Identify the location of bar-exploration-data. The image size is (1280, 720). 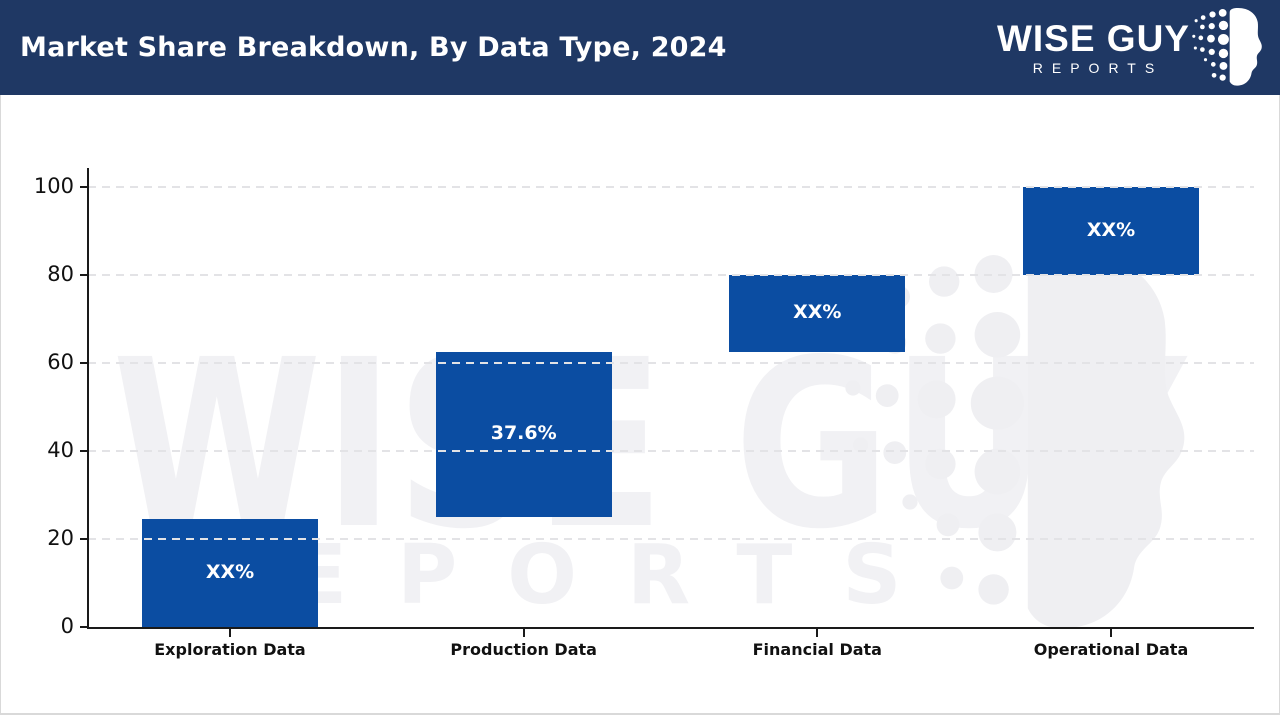
(230, 573).